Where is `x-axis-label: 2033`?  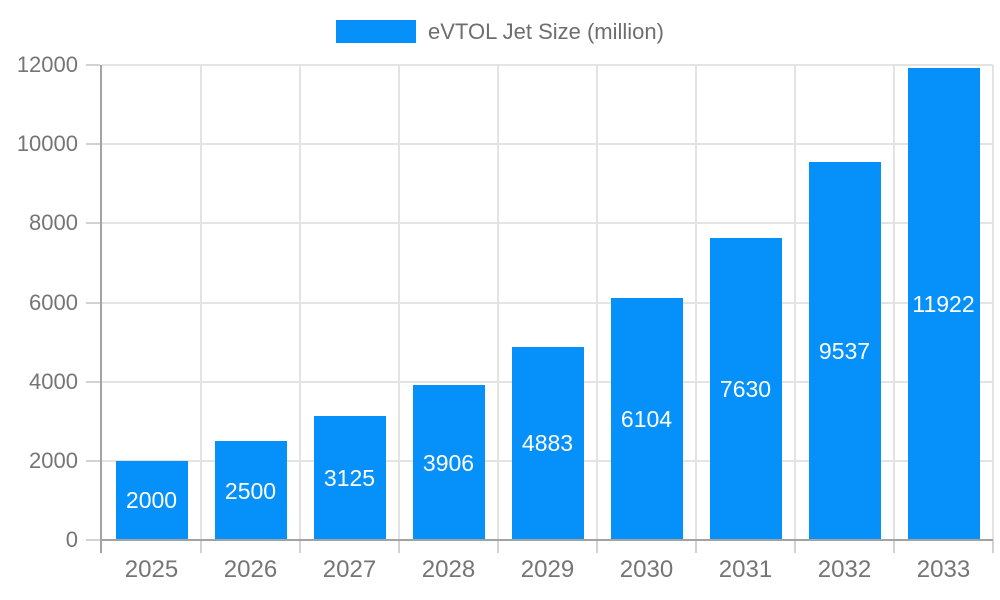
x-axis-label: 2033 is located at coordinates (943, 569).